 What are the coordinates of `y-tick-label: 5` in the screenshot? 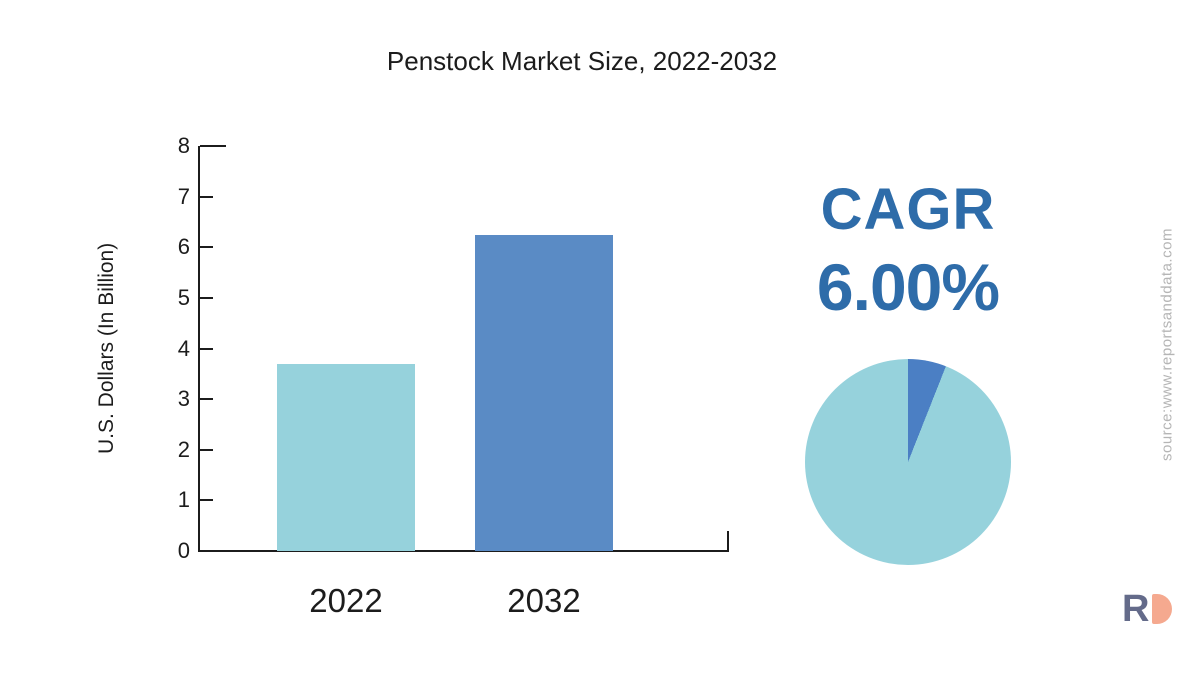 It's located at (183, 297).